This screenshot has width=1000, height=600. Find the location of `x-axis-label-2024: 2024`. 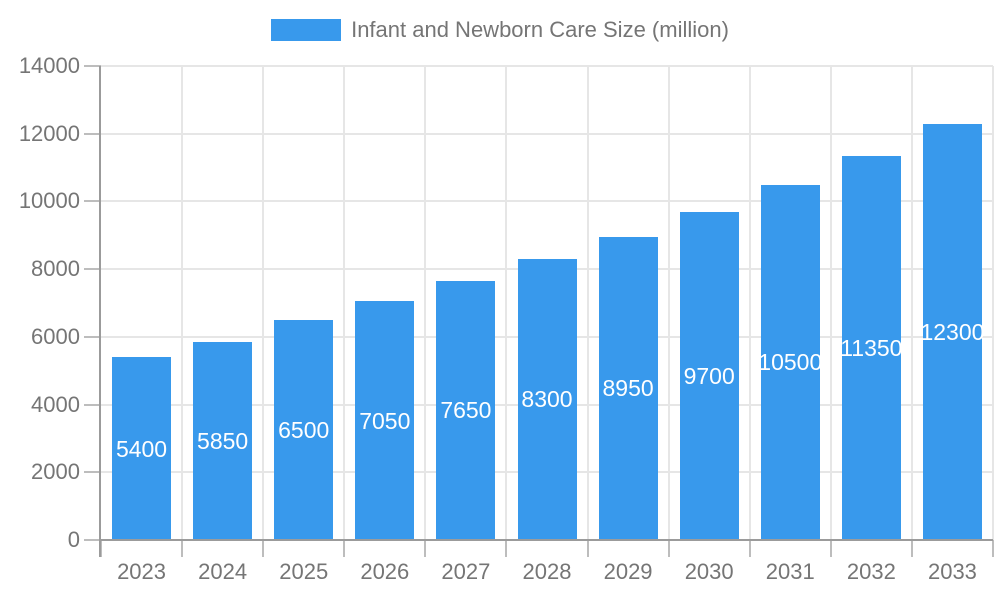

x-axis-label-2024: 2024 is located at coordinates (223, 571).